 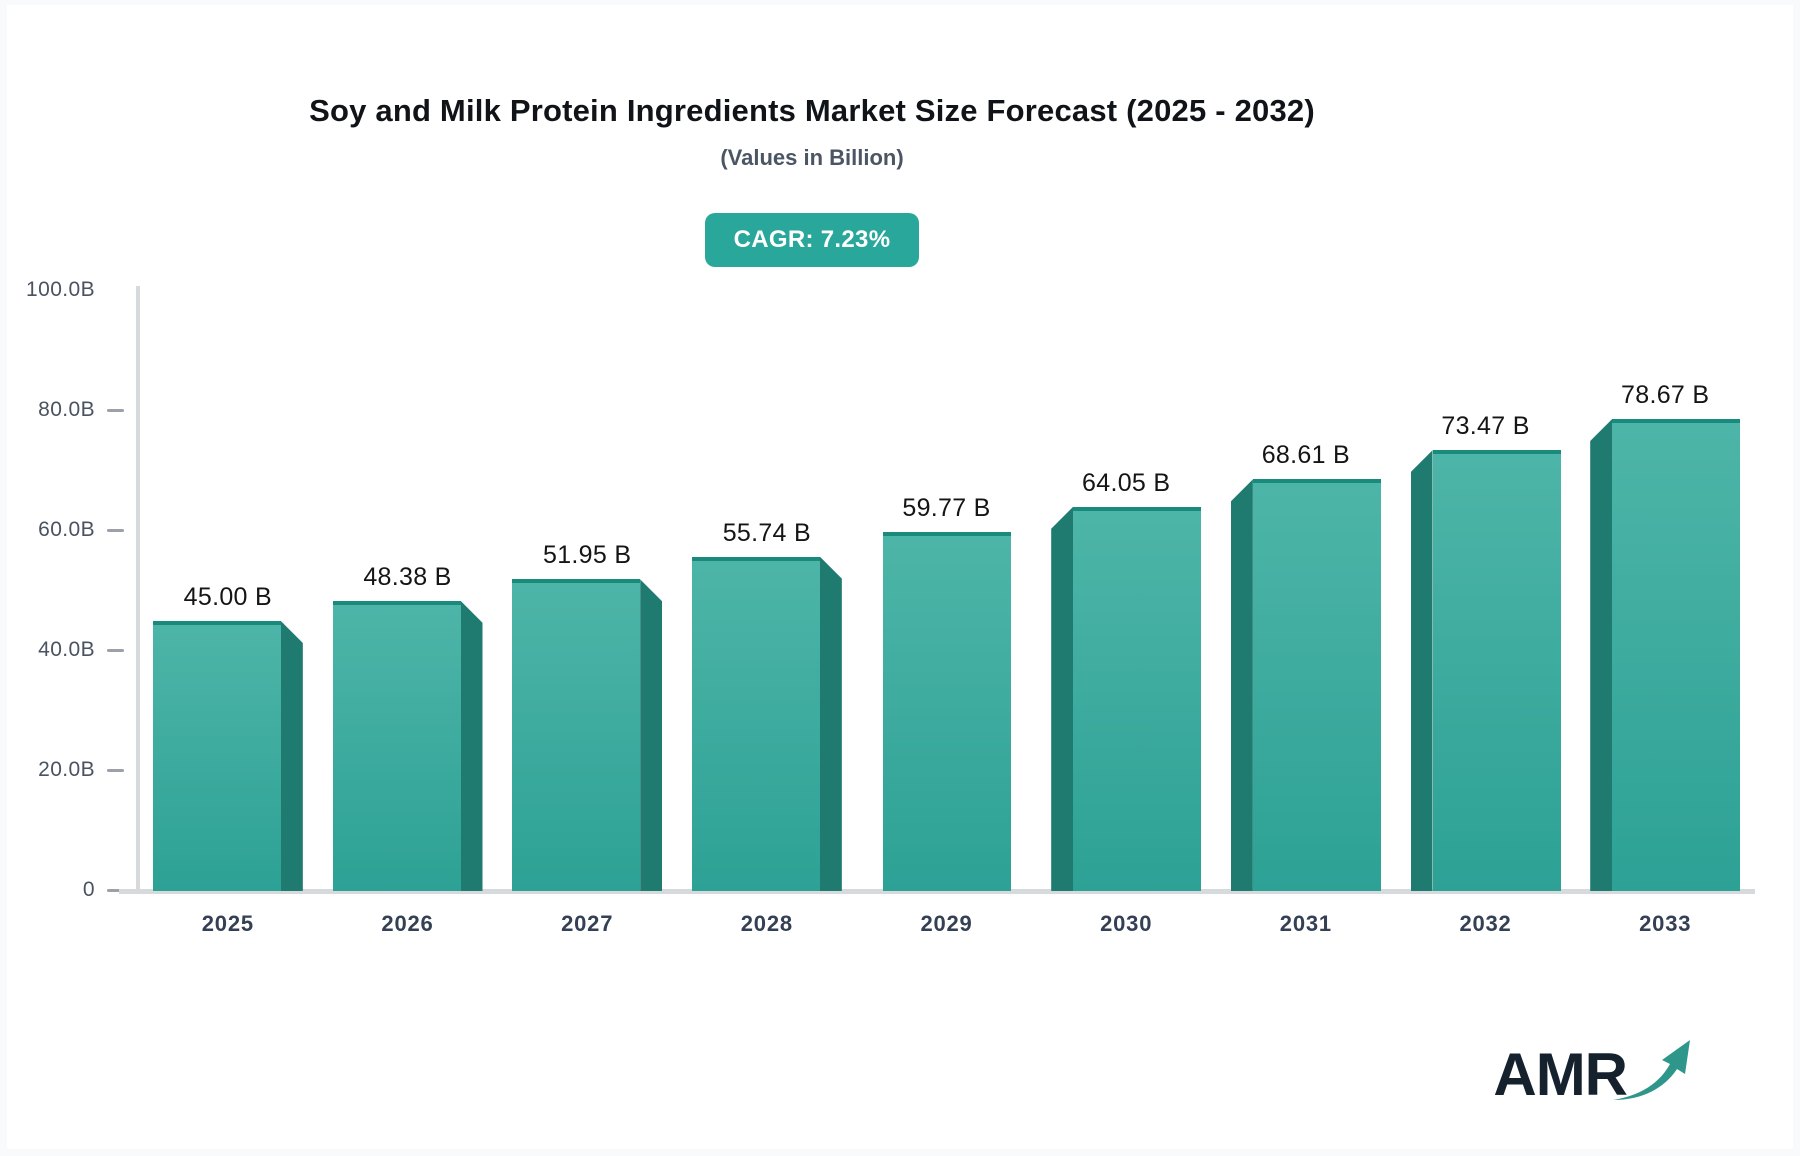 I want to click on bar: 48.38 B, so click(x=407, y=727).